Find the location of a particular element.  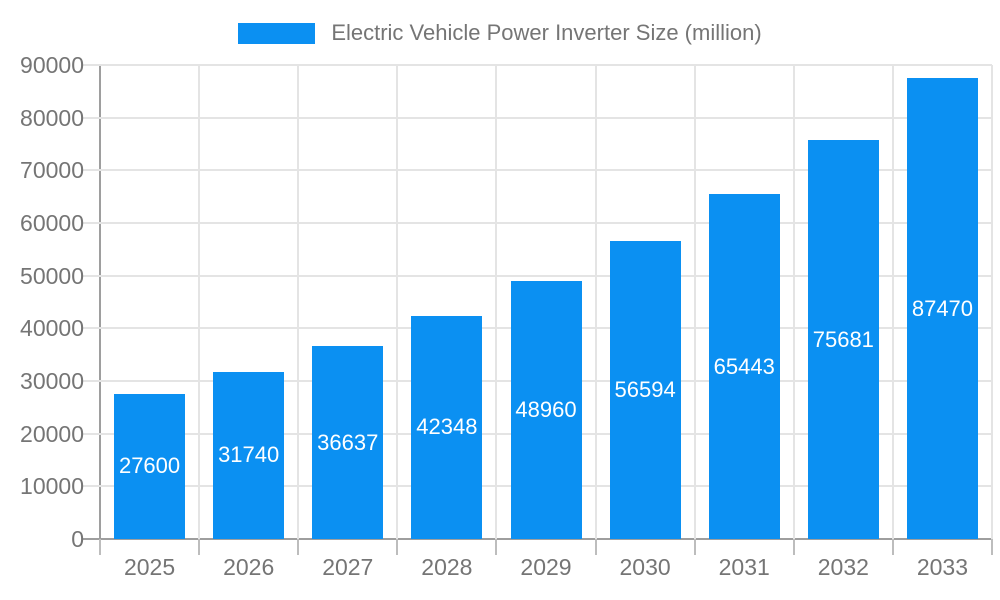

bar-2025: 27600 is located at coordinates (150, 466).